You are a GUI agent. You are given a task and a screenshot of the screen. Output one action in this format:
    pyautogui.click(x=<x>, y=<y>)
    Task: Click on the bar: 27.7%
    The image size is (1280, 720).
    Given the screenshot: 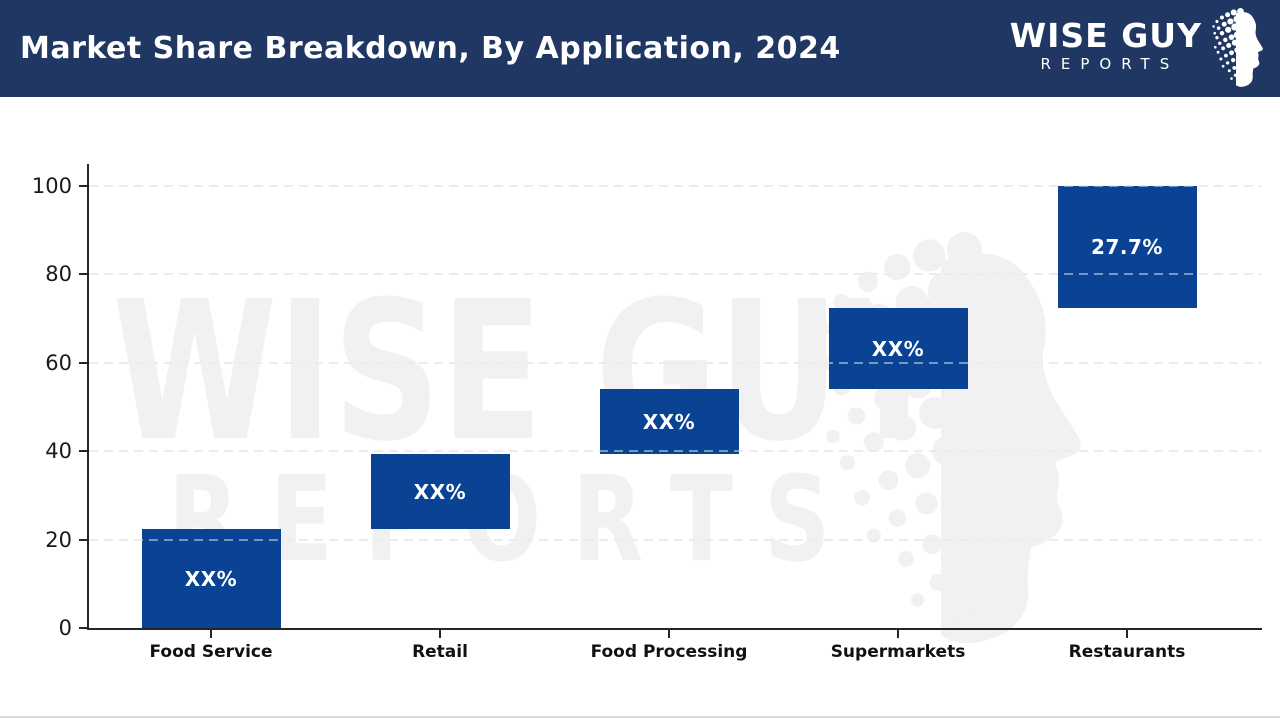 What is the action you would take?
    pyautogui.click(x=1127, y=247)
    